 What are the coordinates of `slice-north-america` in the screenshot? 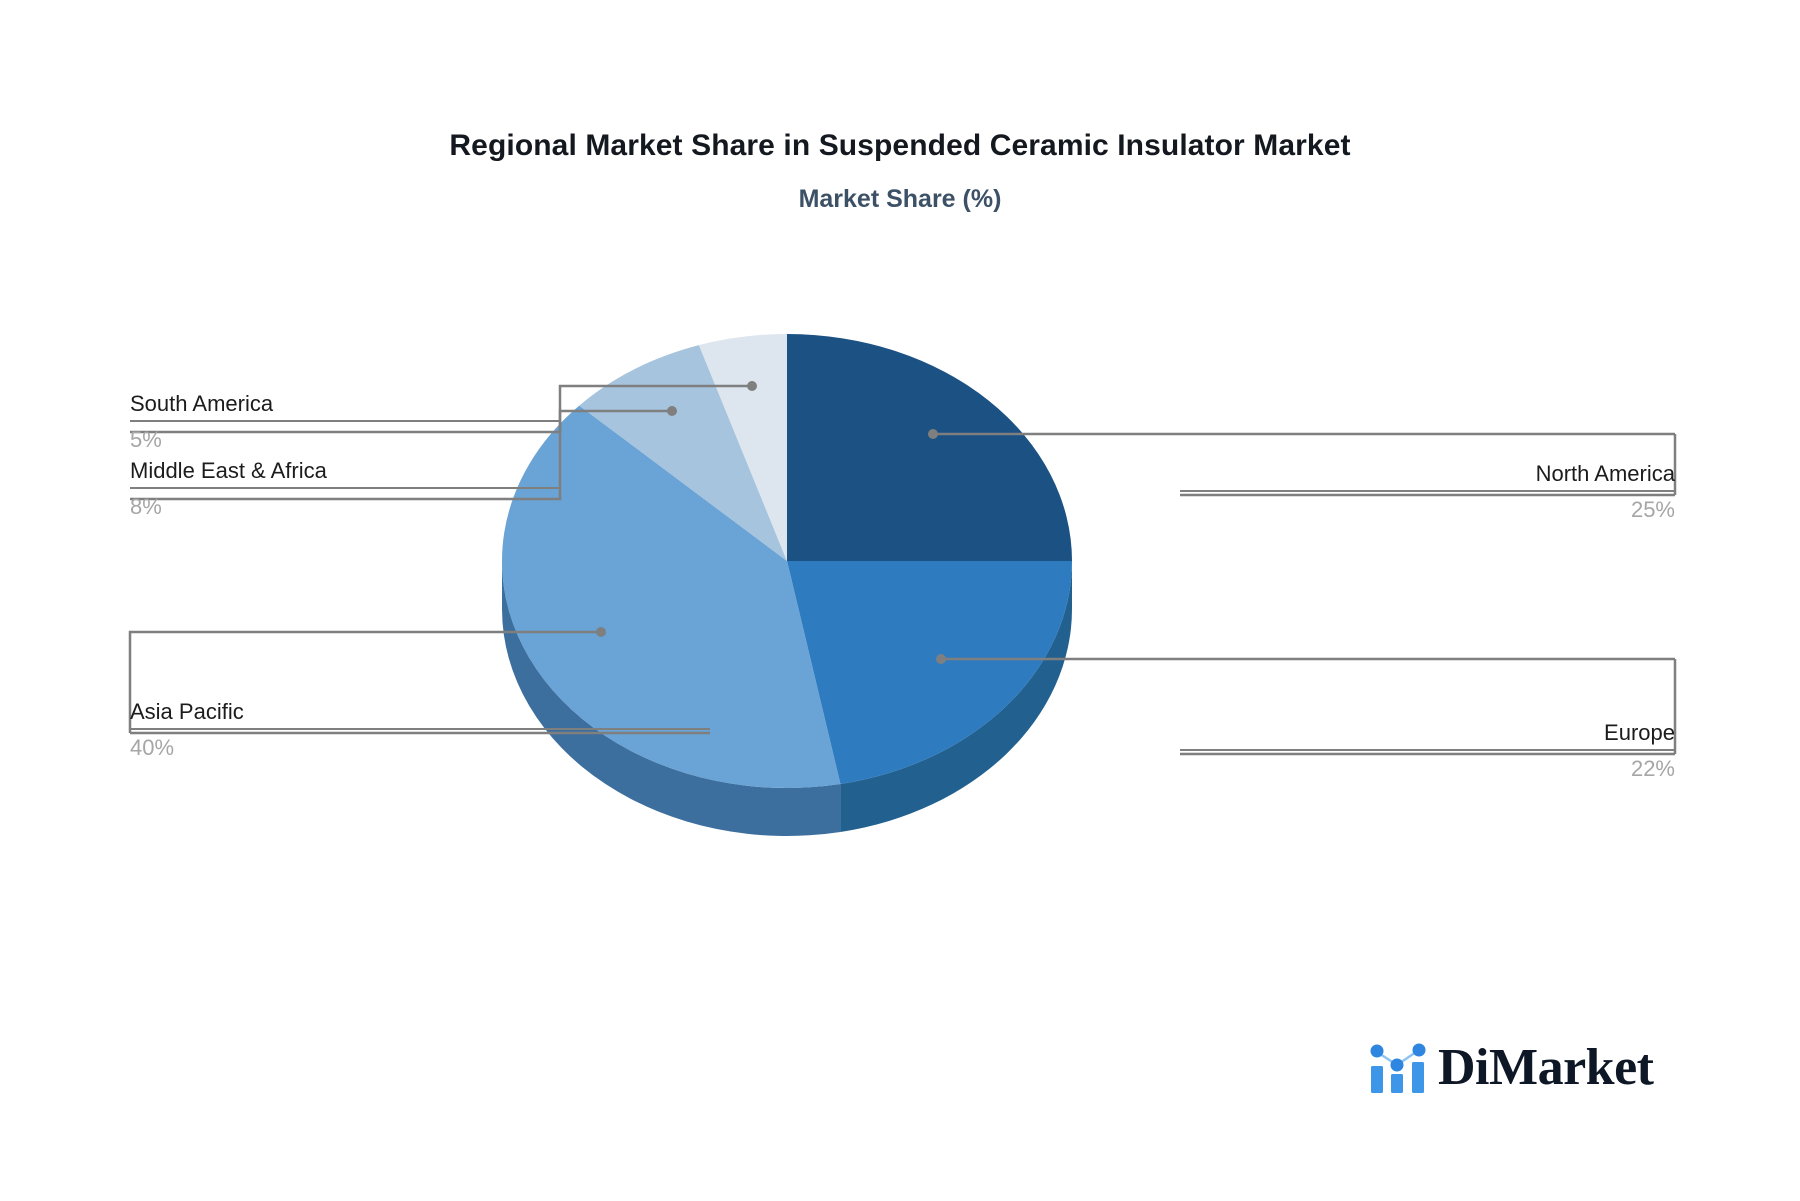 It's located at (929, 447).